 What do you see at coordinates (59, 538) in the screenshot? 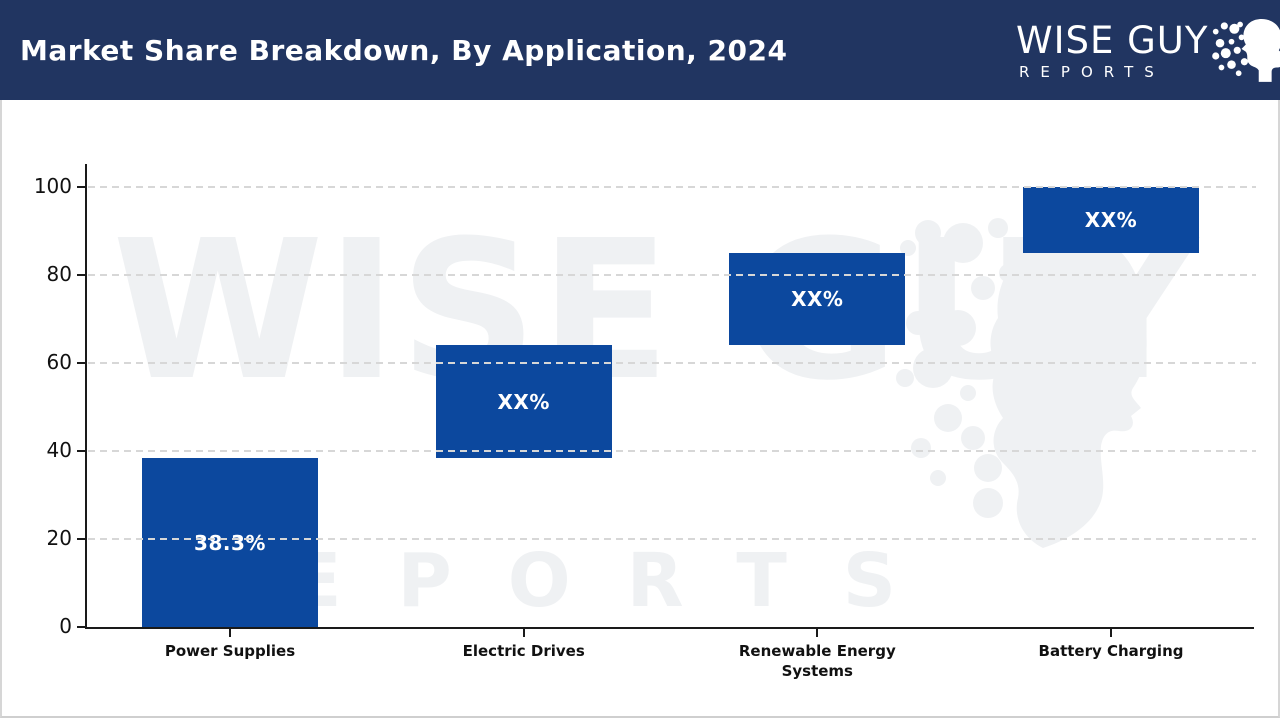
I see `y-axis-tick-label: 20` at bounding box center [59, 538].